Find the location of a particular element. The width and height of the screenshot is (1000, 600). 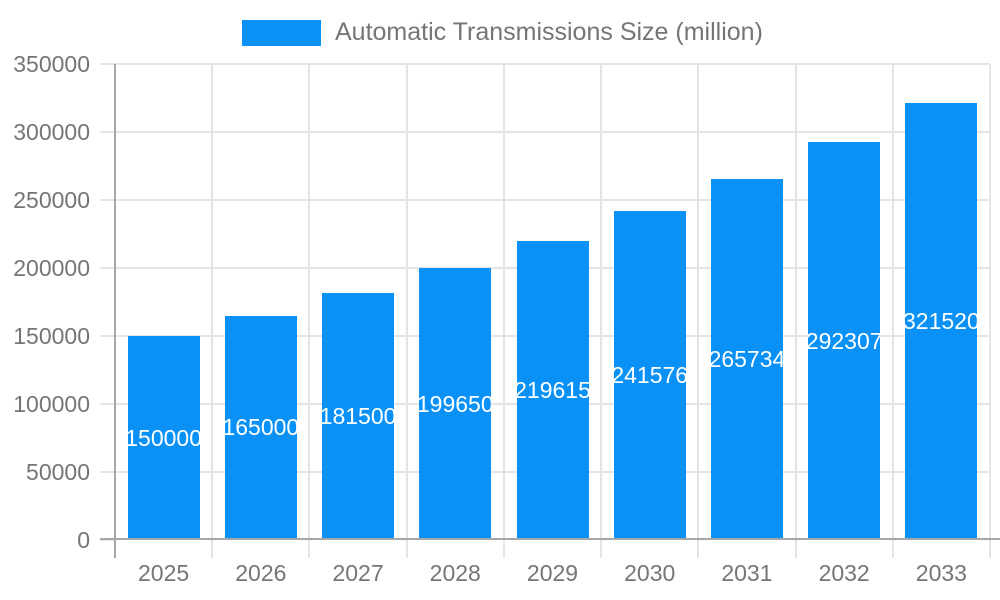

bar: 150000 is located at coordinates (163, 438).